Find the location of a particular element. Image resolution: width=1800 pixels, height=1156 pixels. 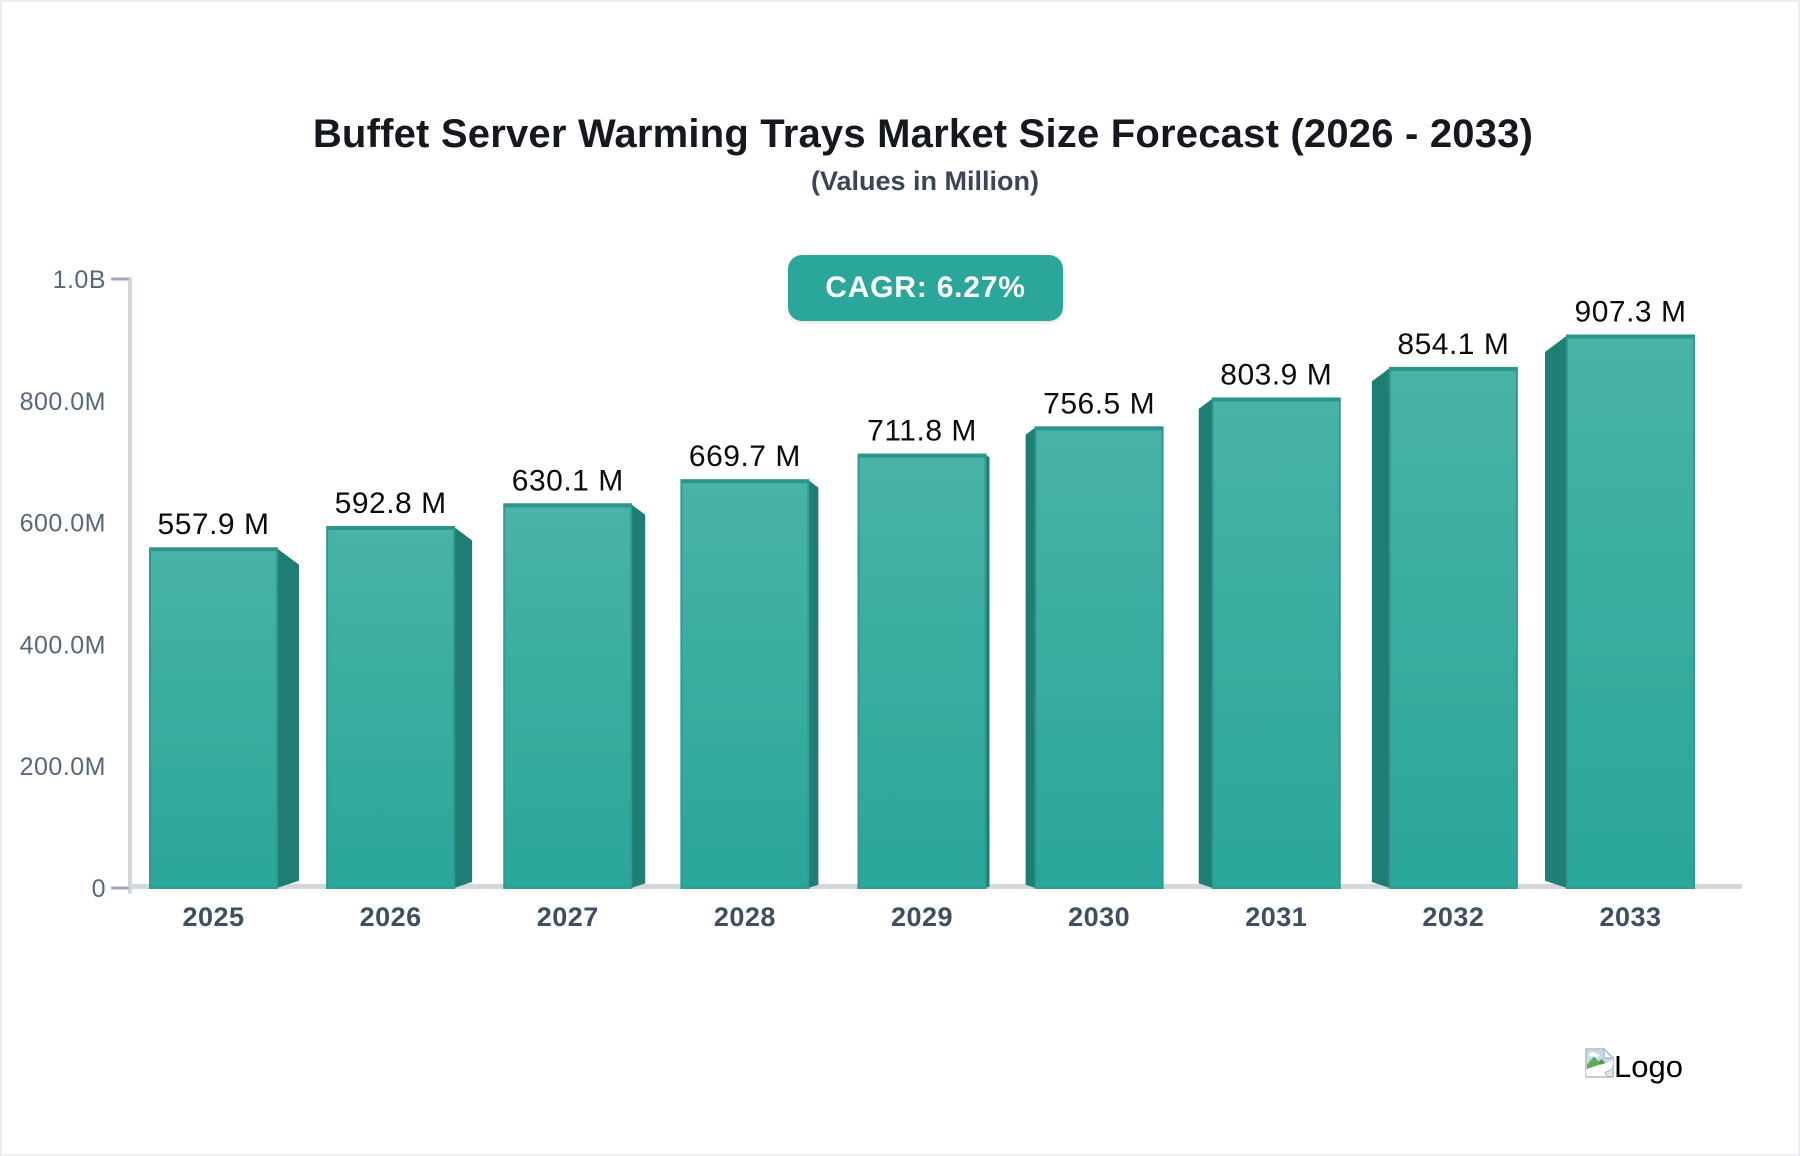

year-label-2029: 2029 is located at coordinates (922, 917).